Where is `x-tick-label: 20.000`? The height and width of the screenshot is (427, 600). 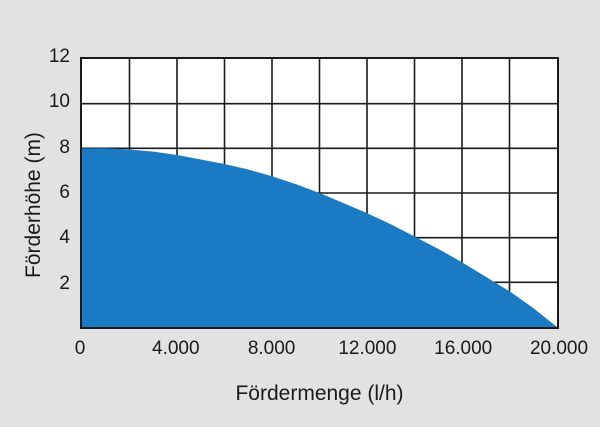 x-tick-label: 20.000 is located at coordinates (559, 348).